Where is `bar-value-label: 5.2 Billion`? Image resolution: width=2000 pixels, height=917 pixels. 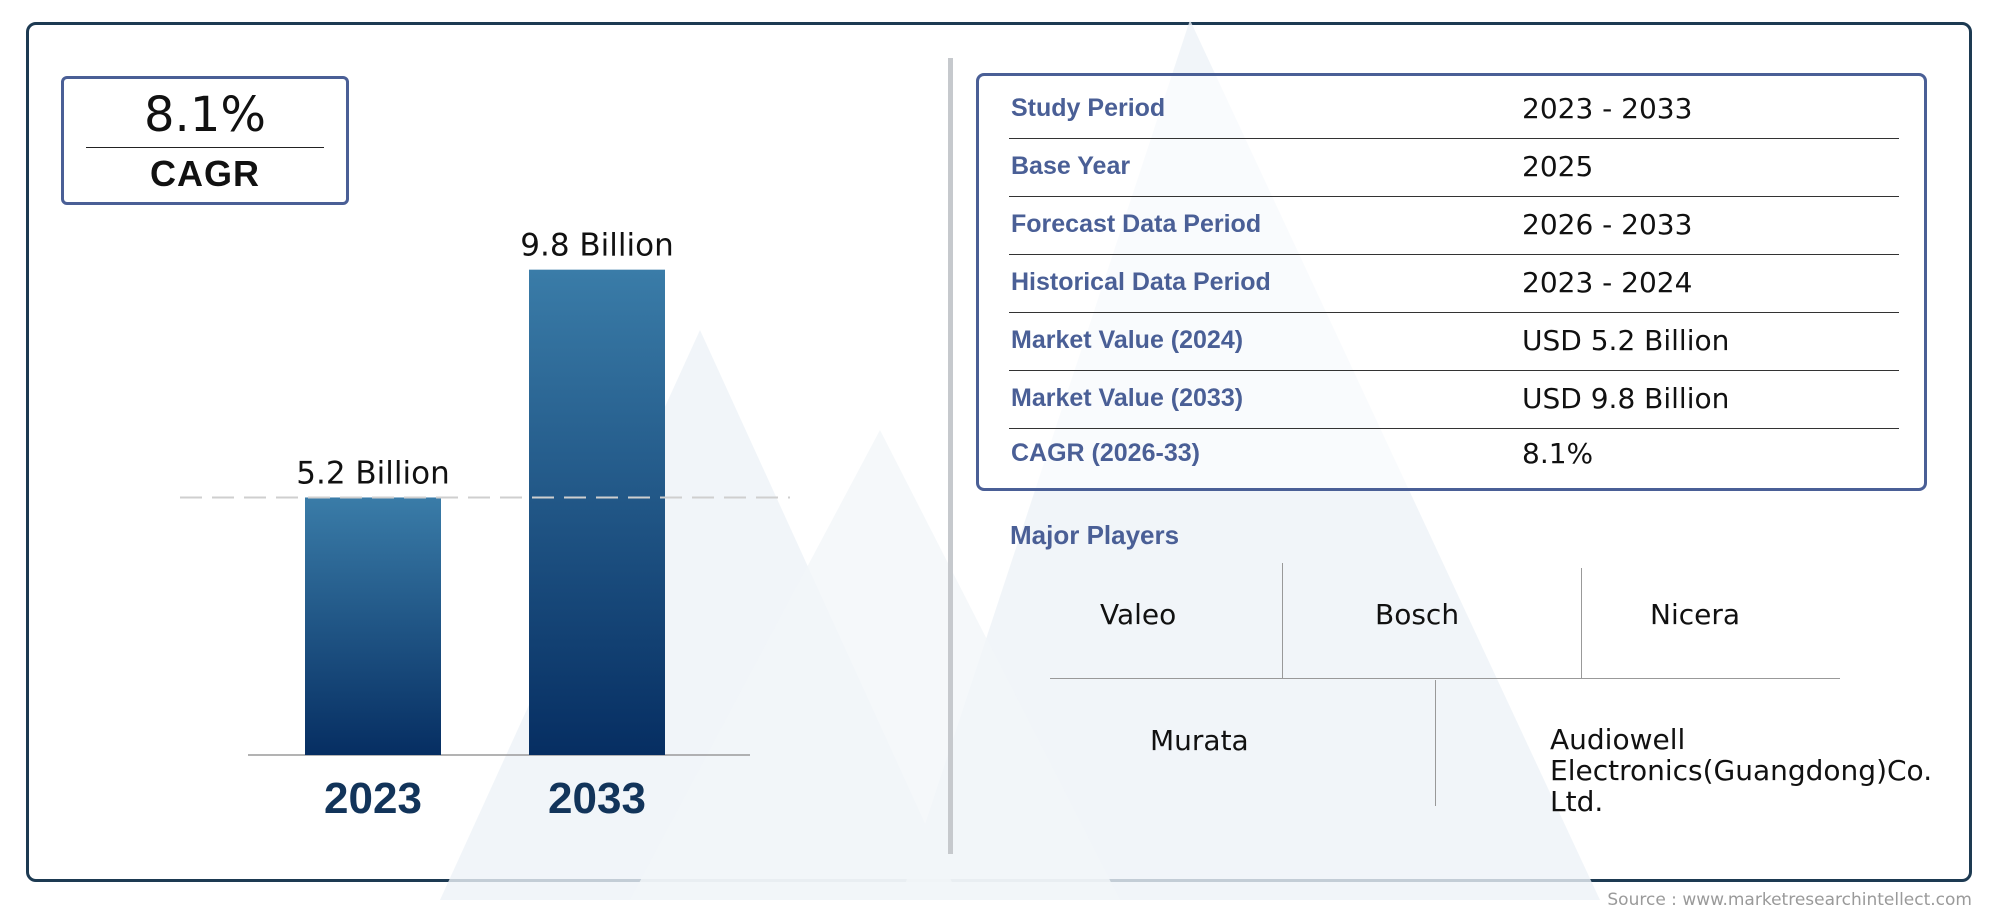 bar-value-label: 5.2 Billion is located at coordinates (373, 473).